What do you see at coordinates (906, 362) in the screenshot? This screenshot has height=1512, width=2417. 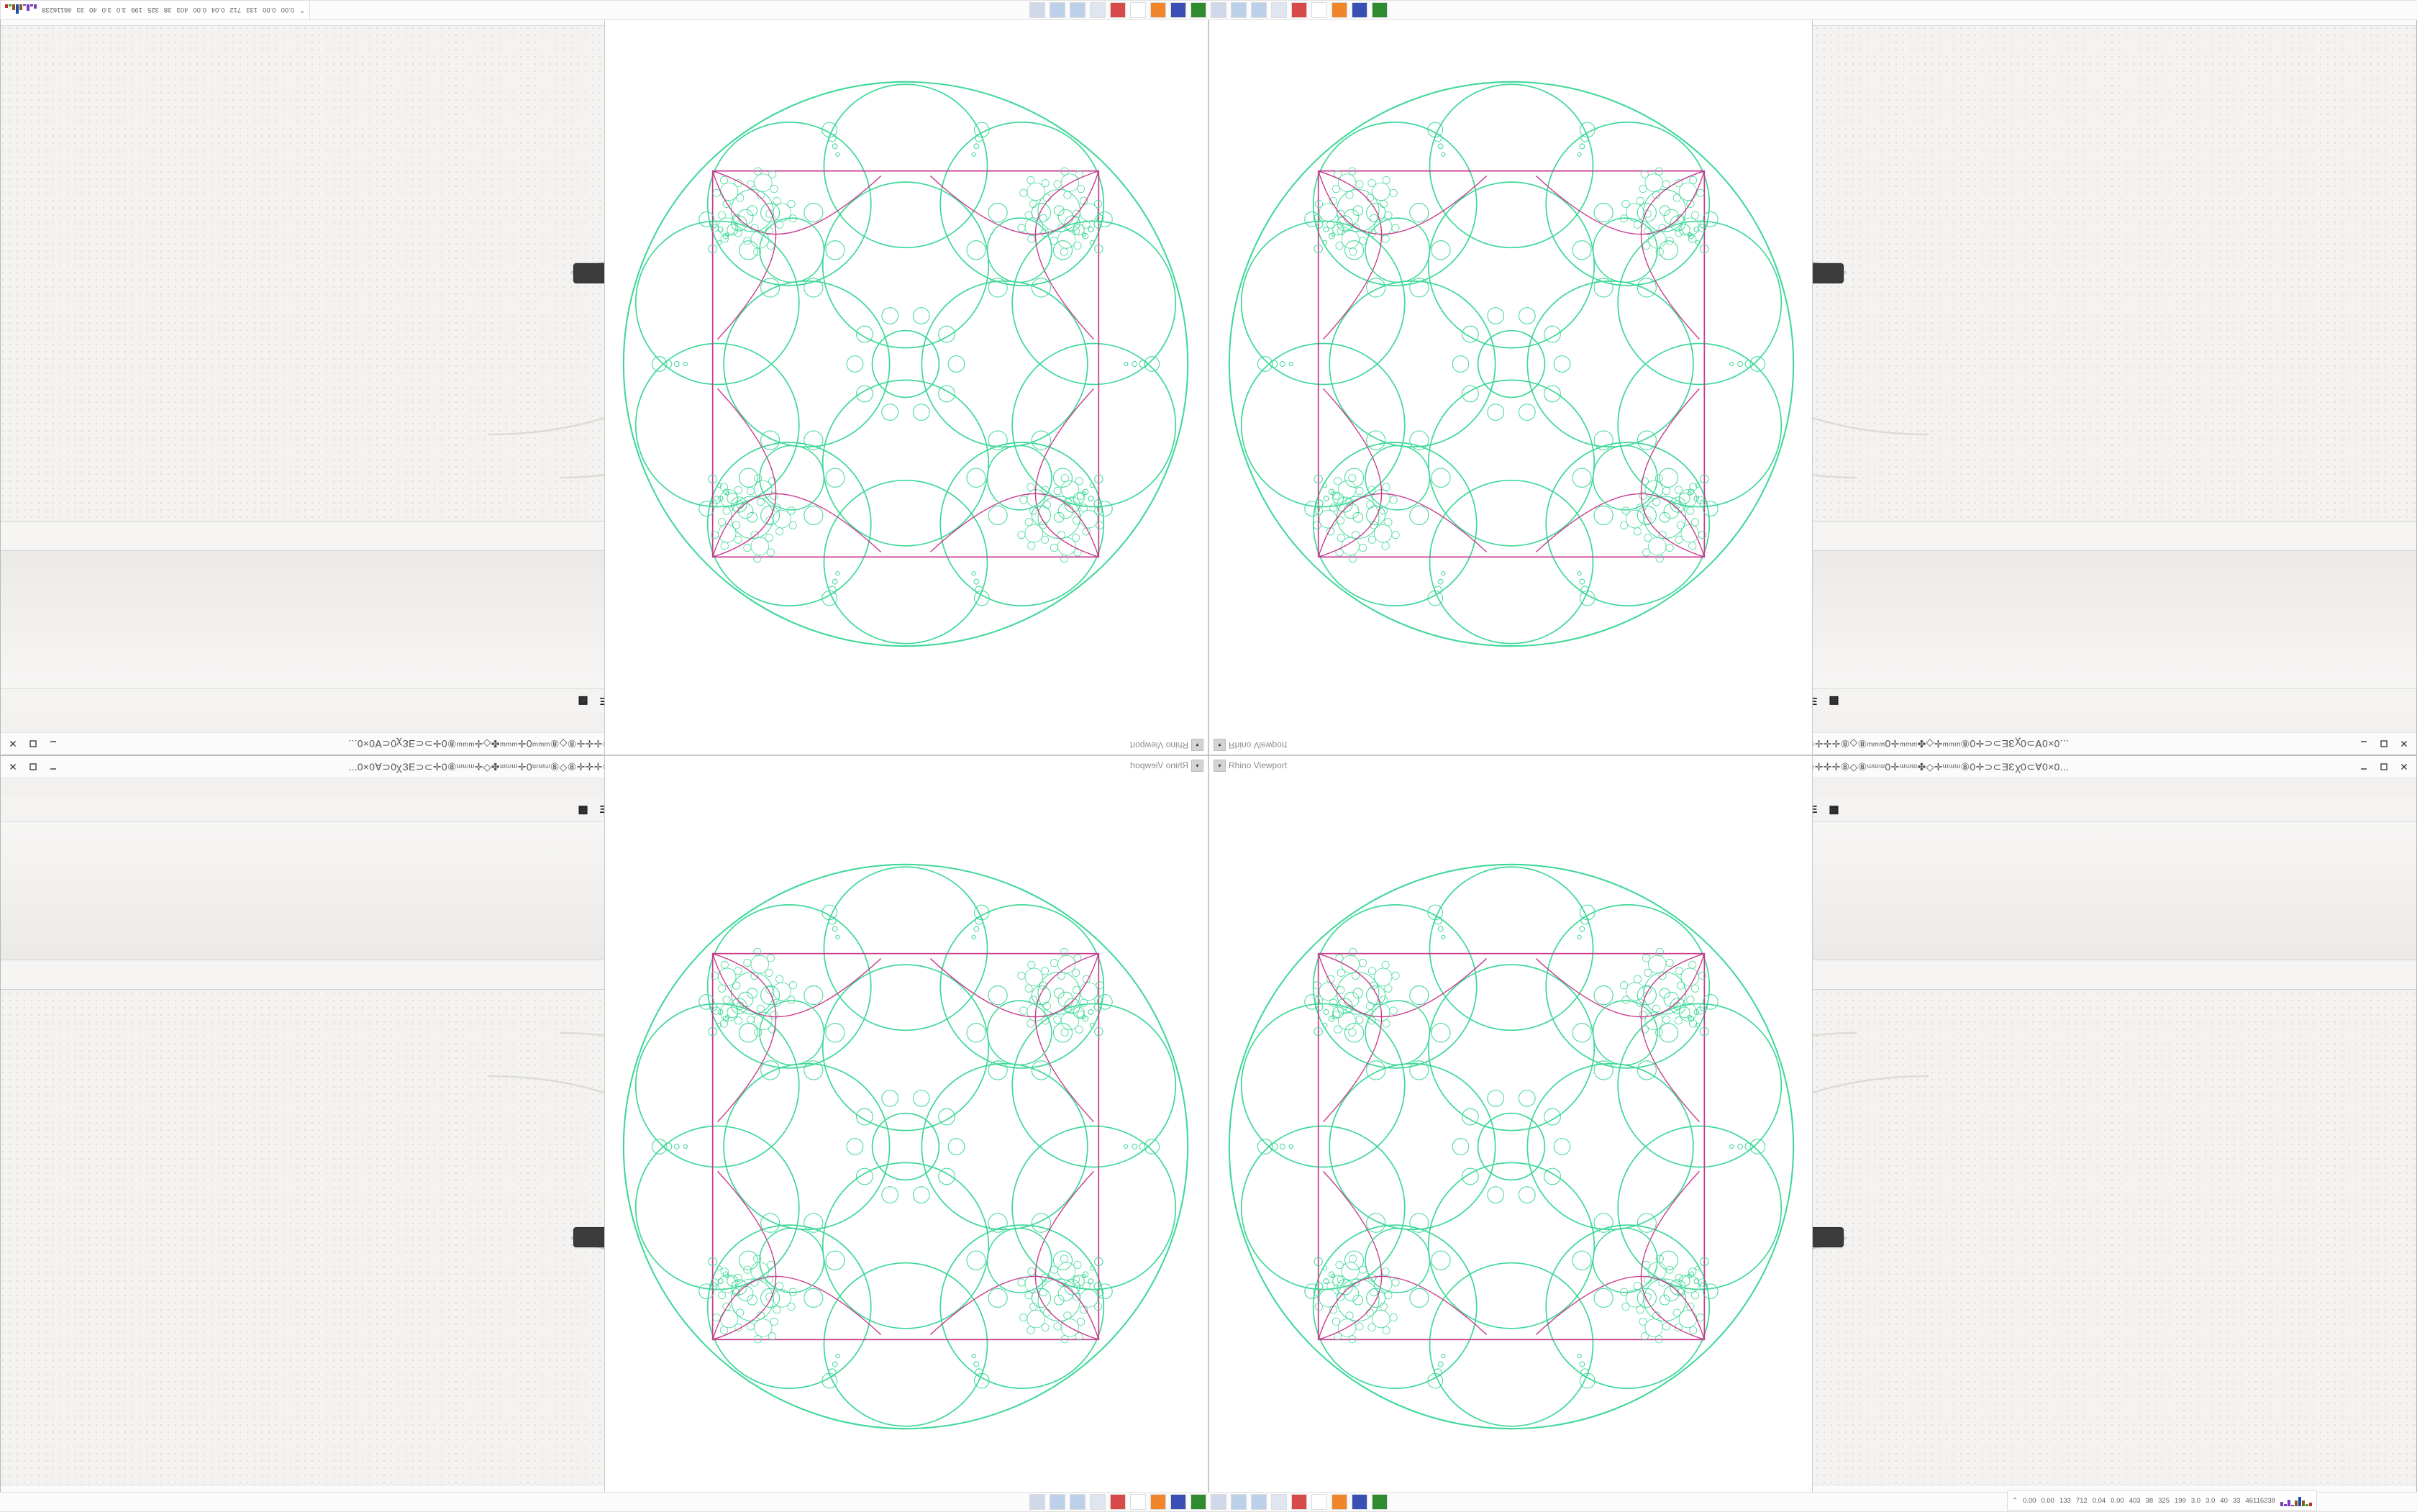 I see `viewport-content` at bounding box center [906, 362].